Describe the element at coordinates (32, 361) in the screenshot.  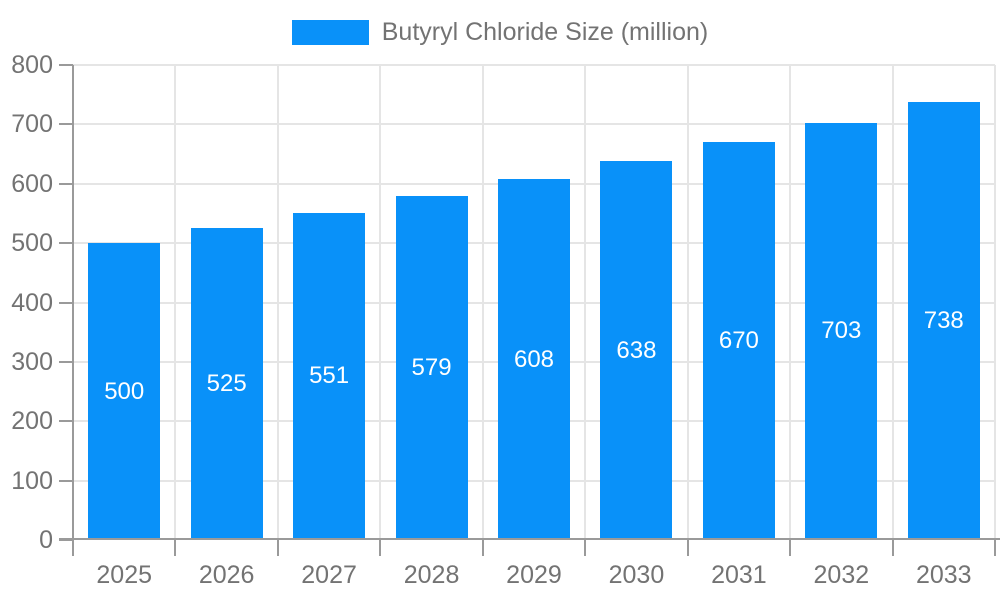
I see `y-tick-label: 300` at that location.